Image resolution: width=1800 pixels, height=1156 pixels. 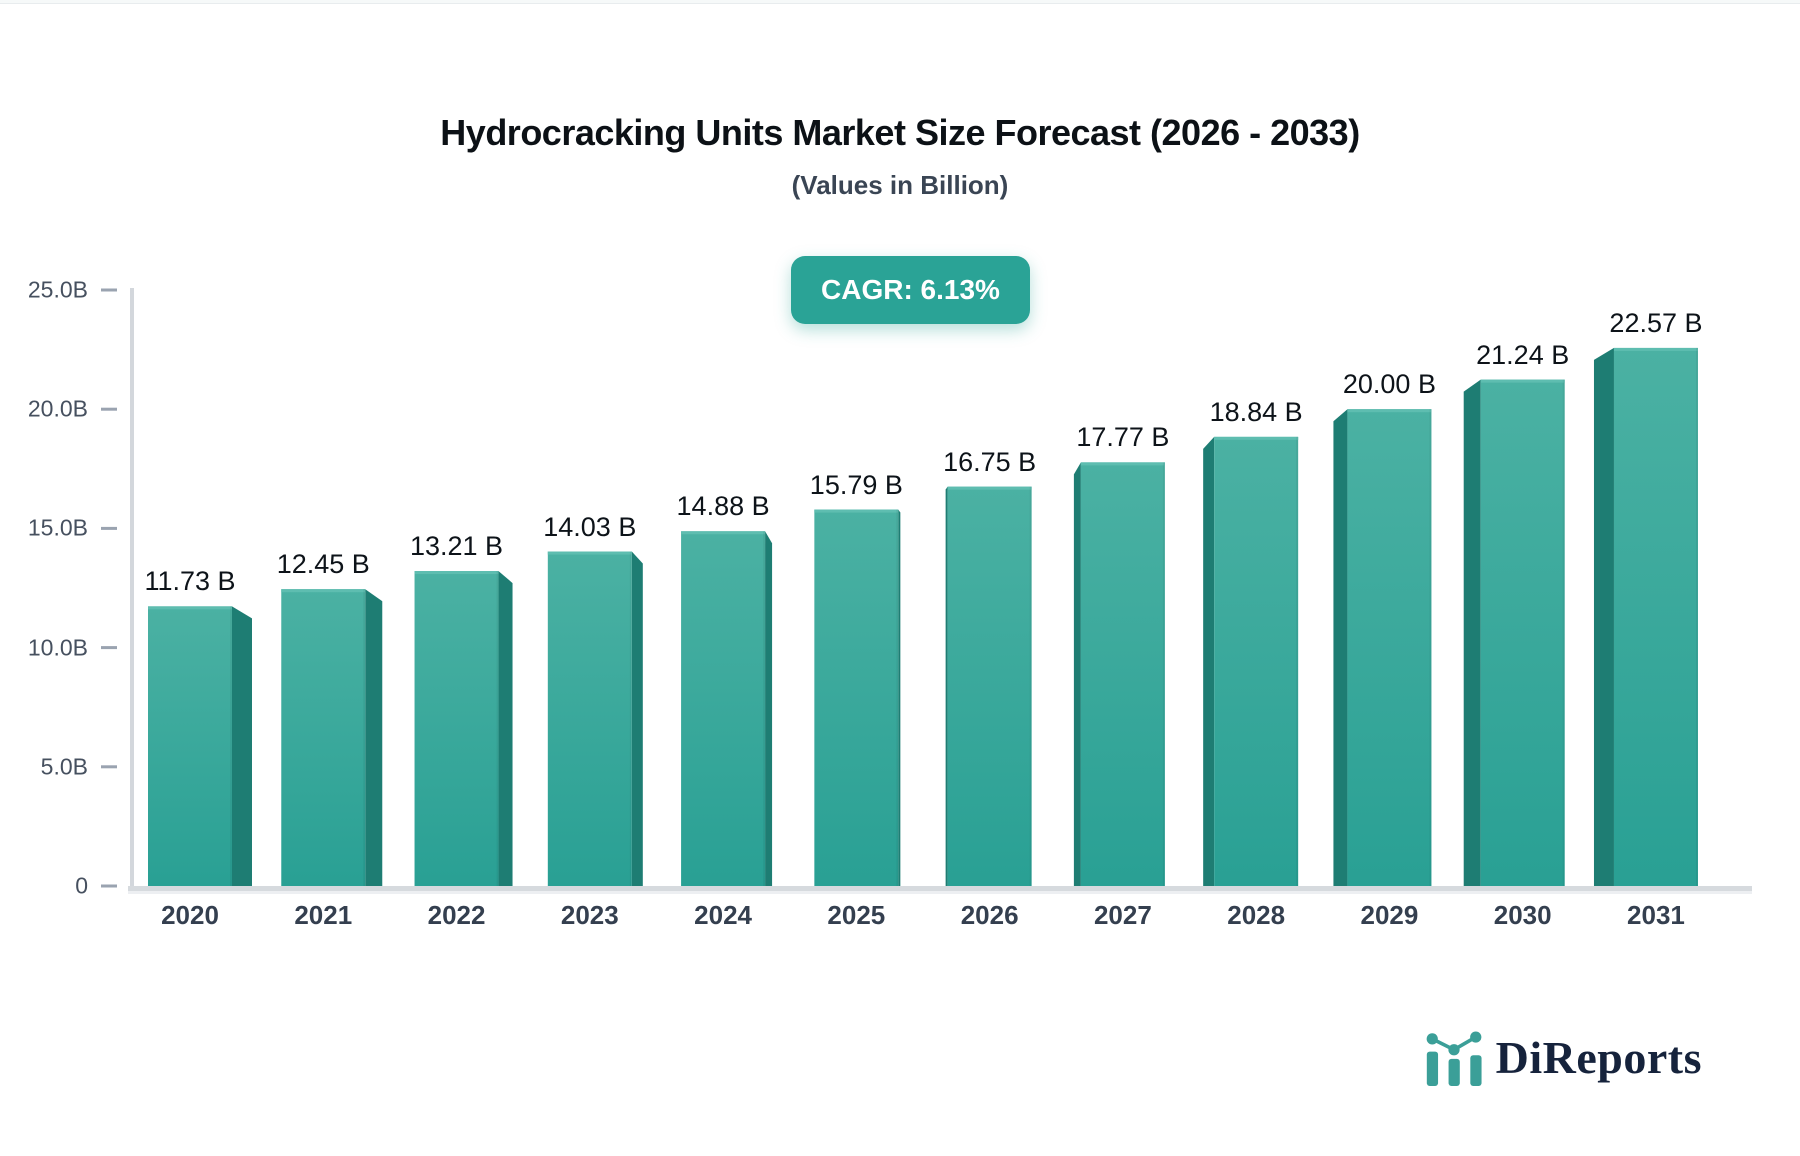 What do you see at coordinates (57, 647) in the screenshot?
I see `y-tick-label: 10.0B` at bounding box center [57, 647].